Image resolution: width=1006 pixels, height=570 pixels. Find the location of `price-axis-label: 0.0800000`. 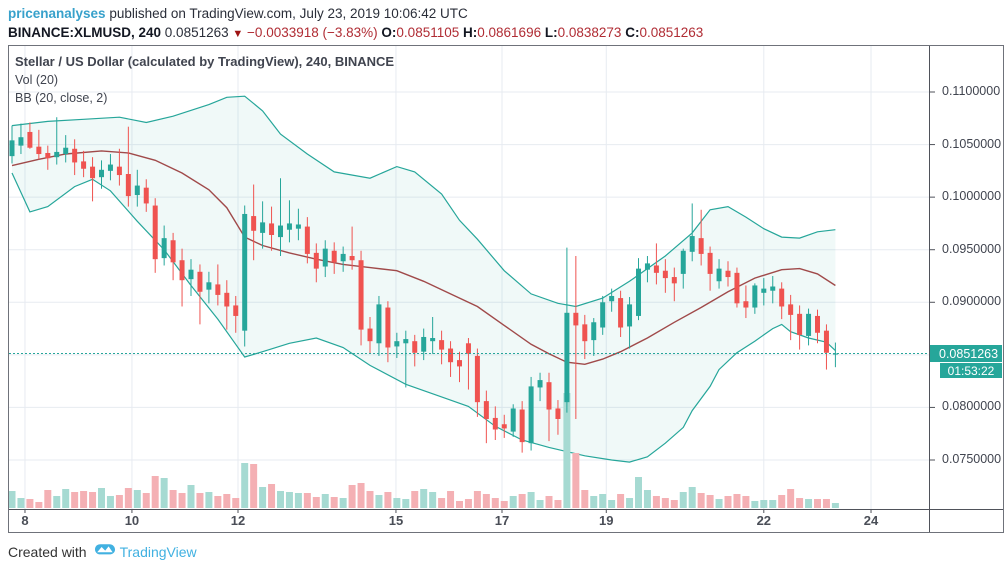

price-axis-label: 0.0800000 is located at coordinates (972, 406).